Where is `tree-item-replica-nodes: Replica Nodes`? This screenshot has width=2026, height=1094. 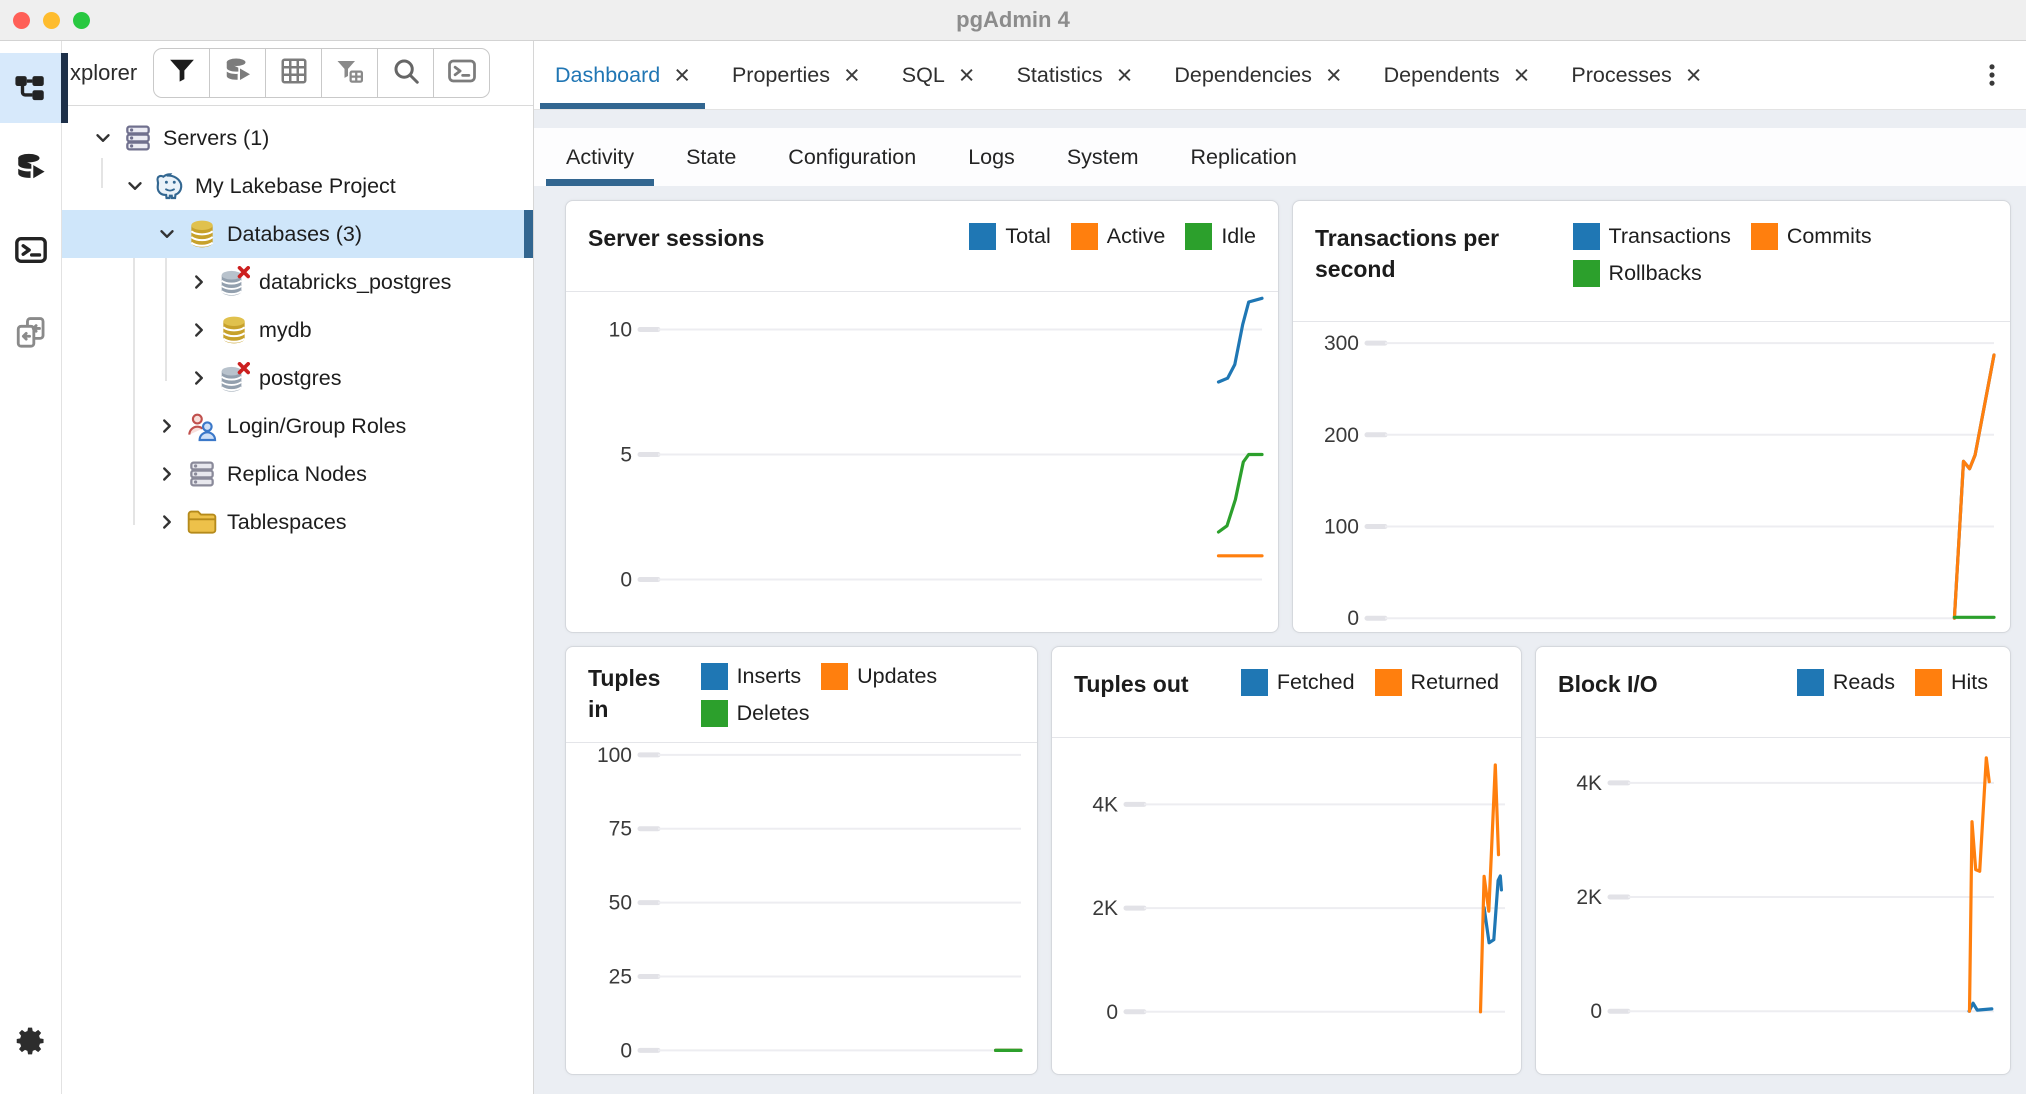
tree-item-replica-nodes: Replica Nodes is located at coordinates (297, 474).